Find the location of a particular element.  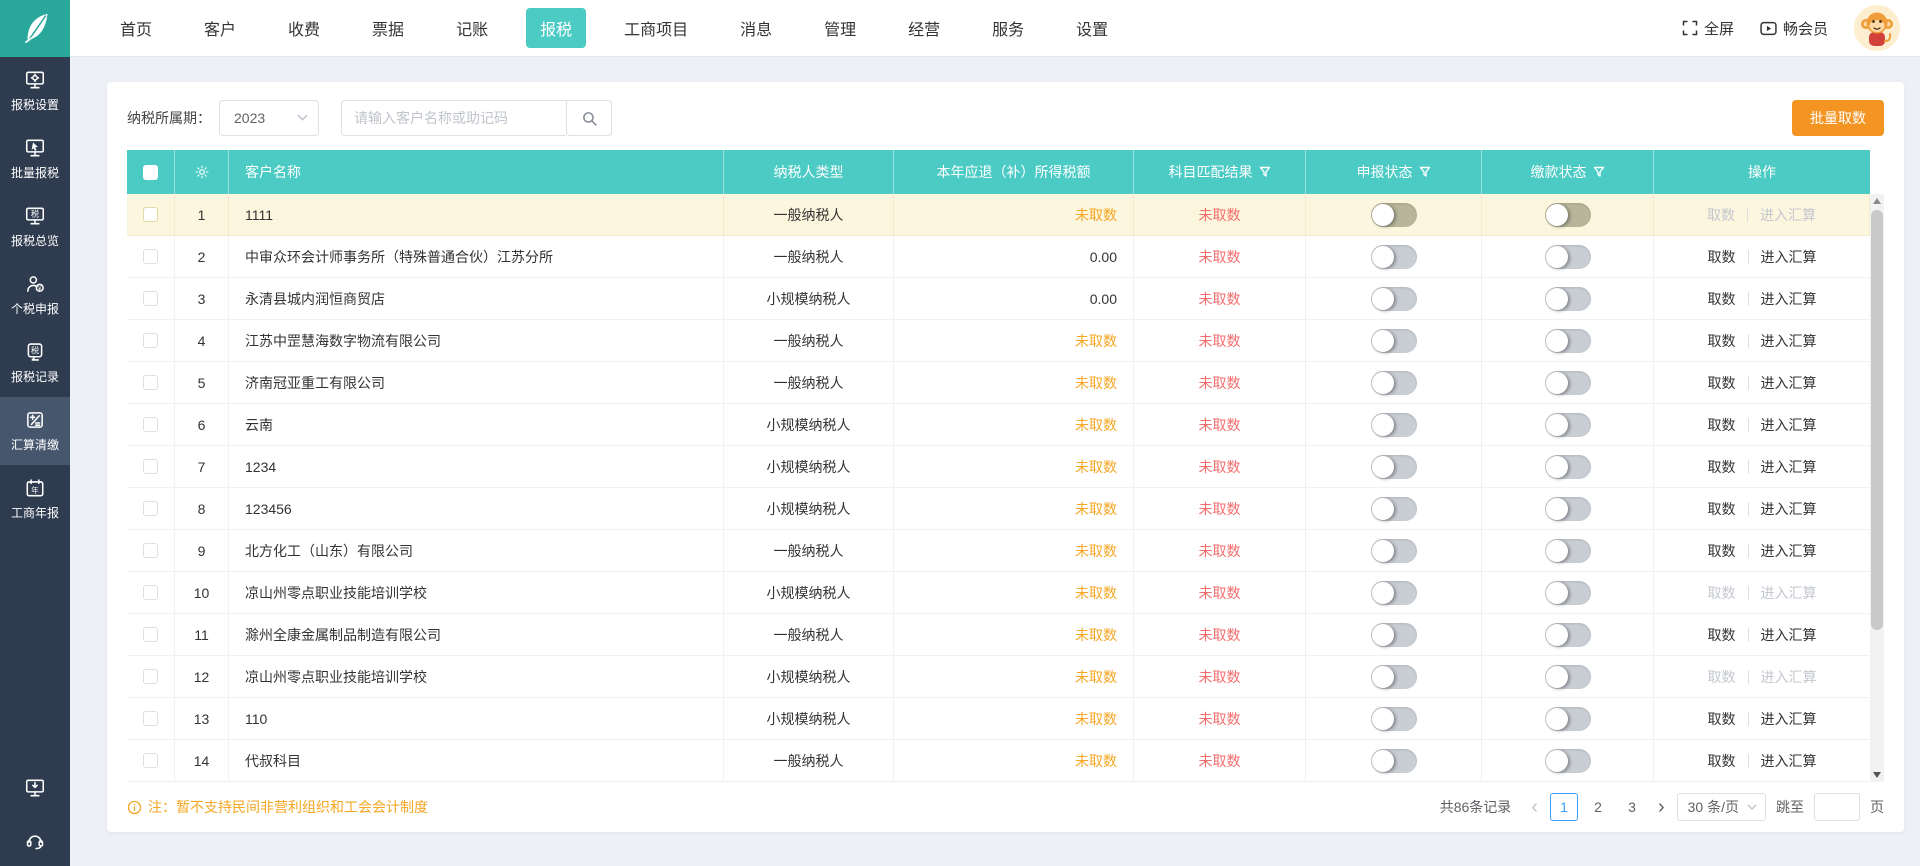

user-avatar is located at coordinates (1877, 28).